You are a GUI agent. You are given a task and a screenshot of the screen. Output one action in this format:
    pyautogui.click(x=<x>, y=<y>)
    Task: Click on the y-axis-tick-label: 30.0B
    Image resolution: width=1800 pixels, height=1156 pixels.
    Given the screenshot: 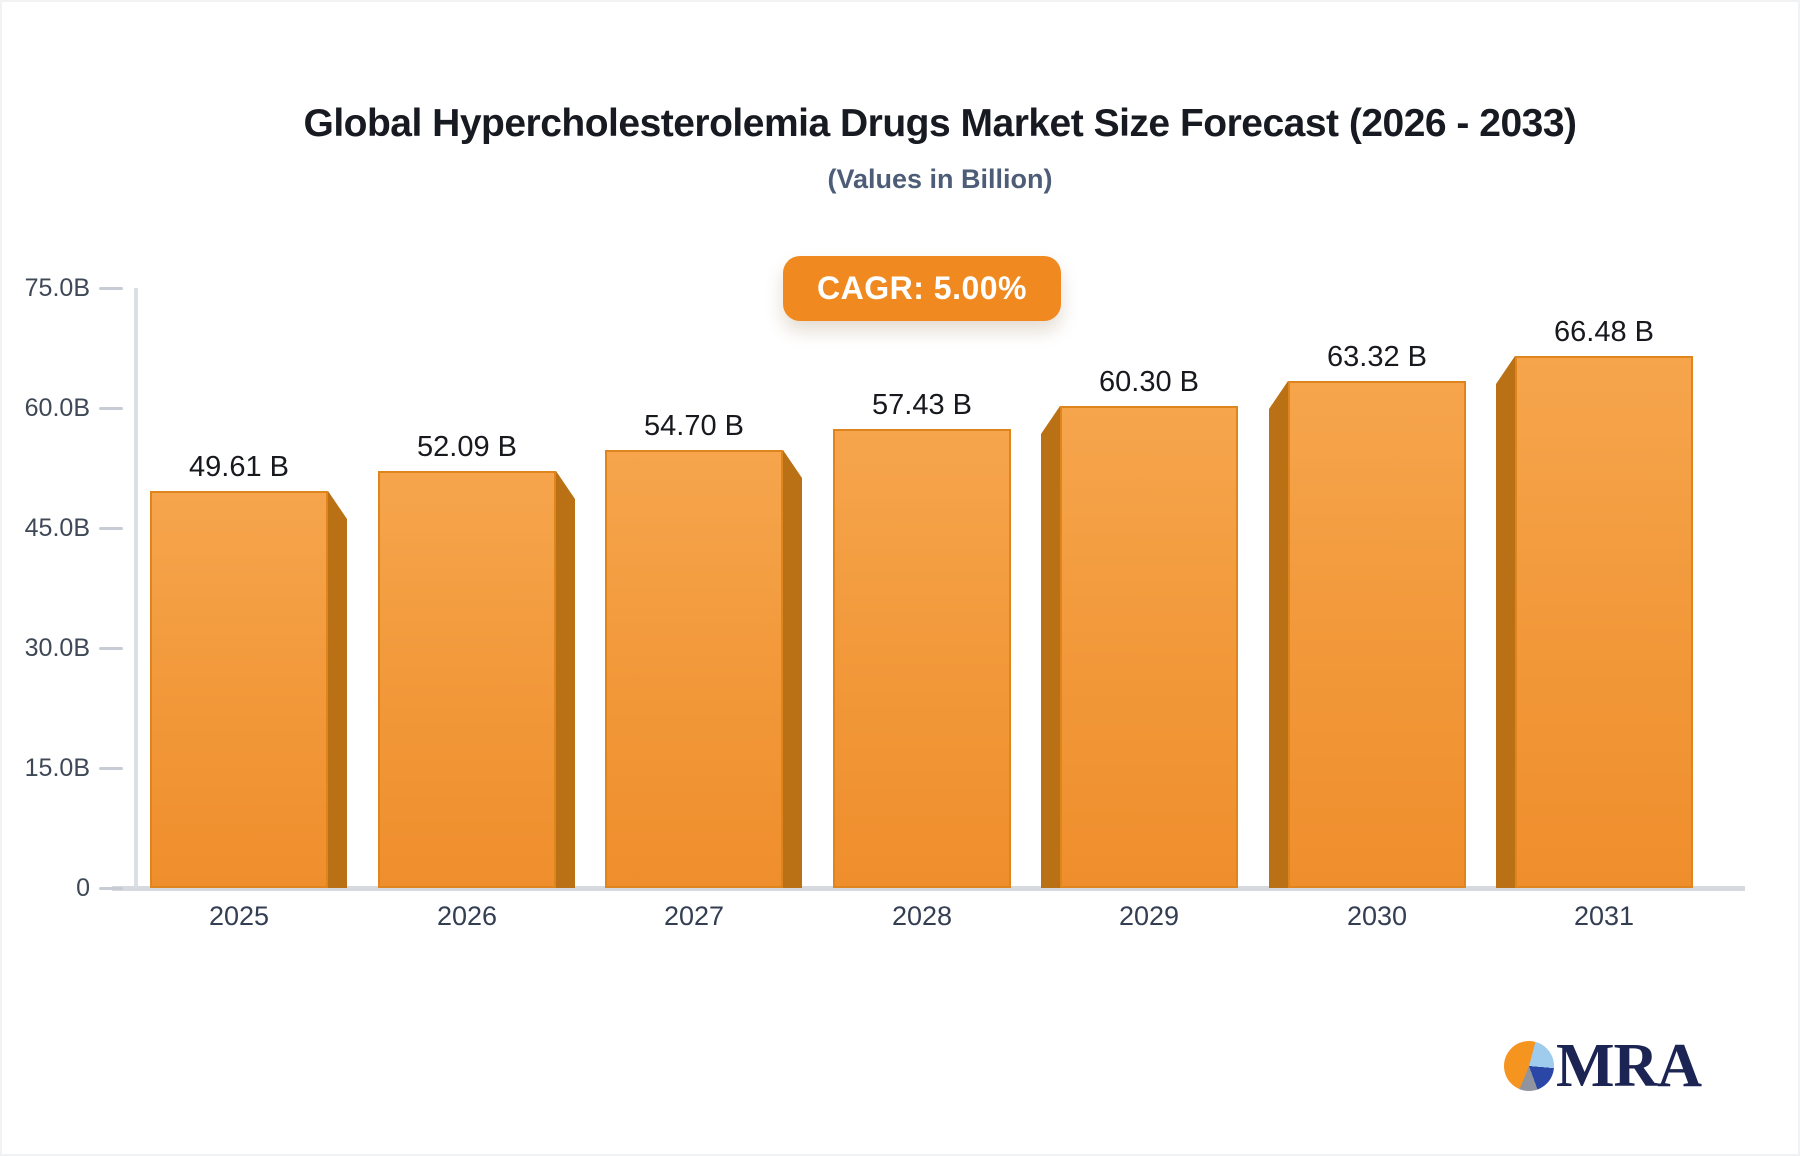 What is the action you would take?
    pyautogui.click(x=57, y=648)
    